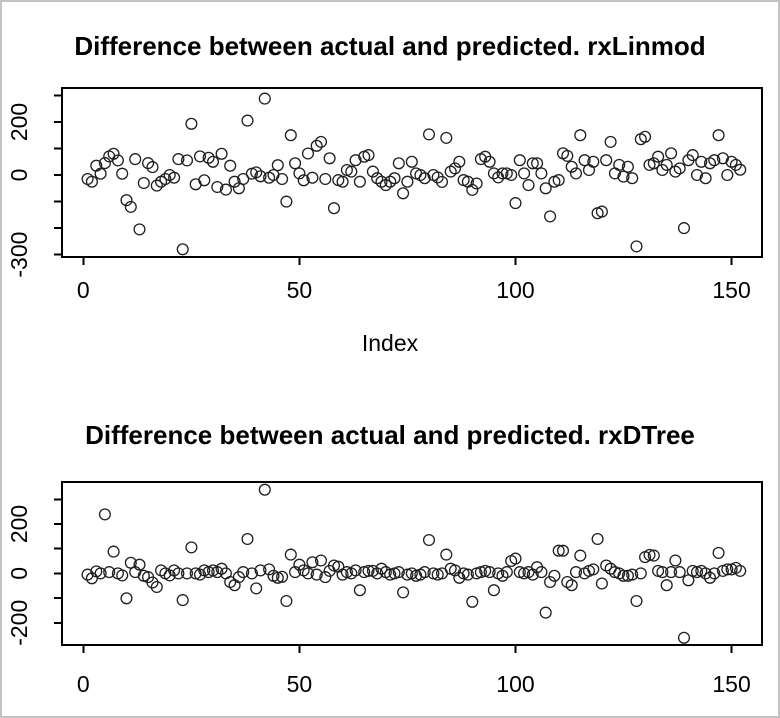  What do you see at coordinates (19, 623) in the screenshot?
I see `y-tick-label: -200` at bounding box center [19, 623].